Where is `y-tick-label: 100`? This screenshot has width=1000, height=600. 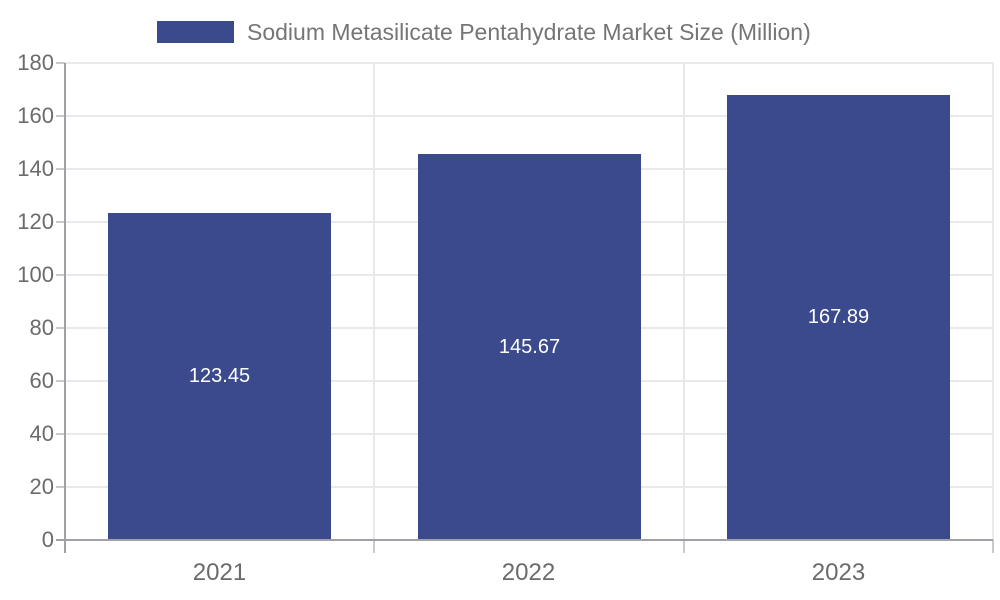 y-tick-label: 100 is located at coordinates (35, 274).